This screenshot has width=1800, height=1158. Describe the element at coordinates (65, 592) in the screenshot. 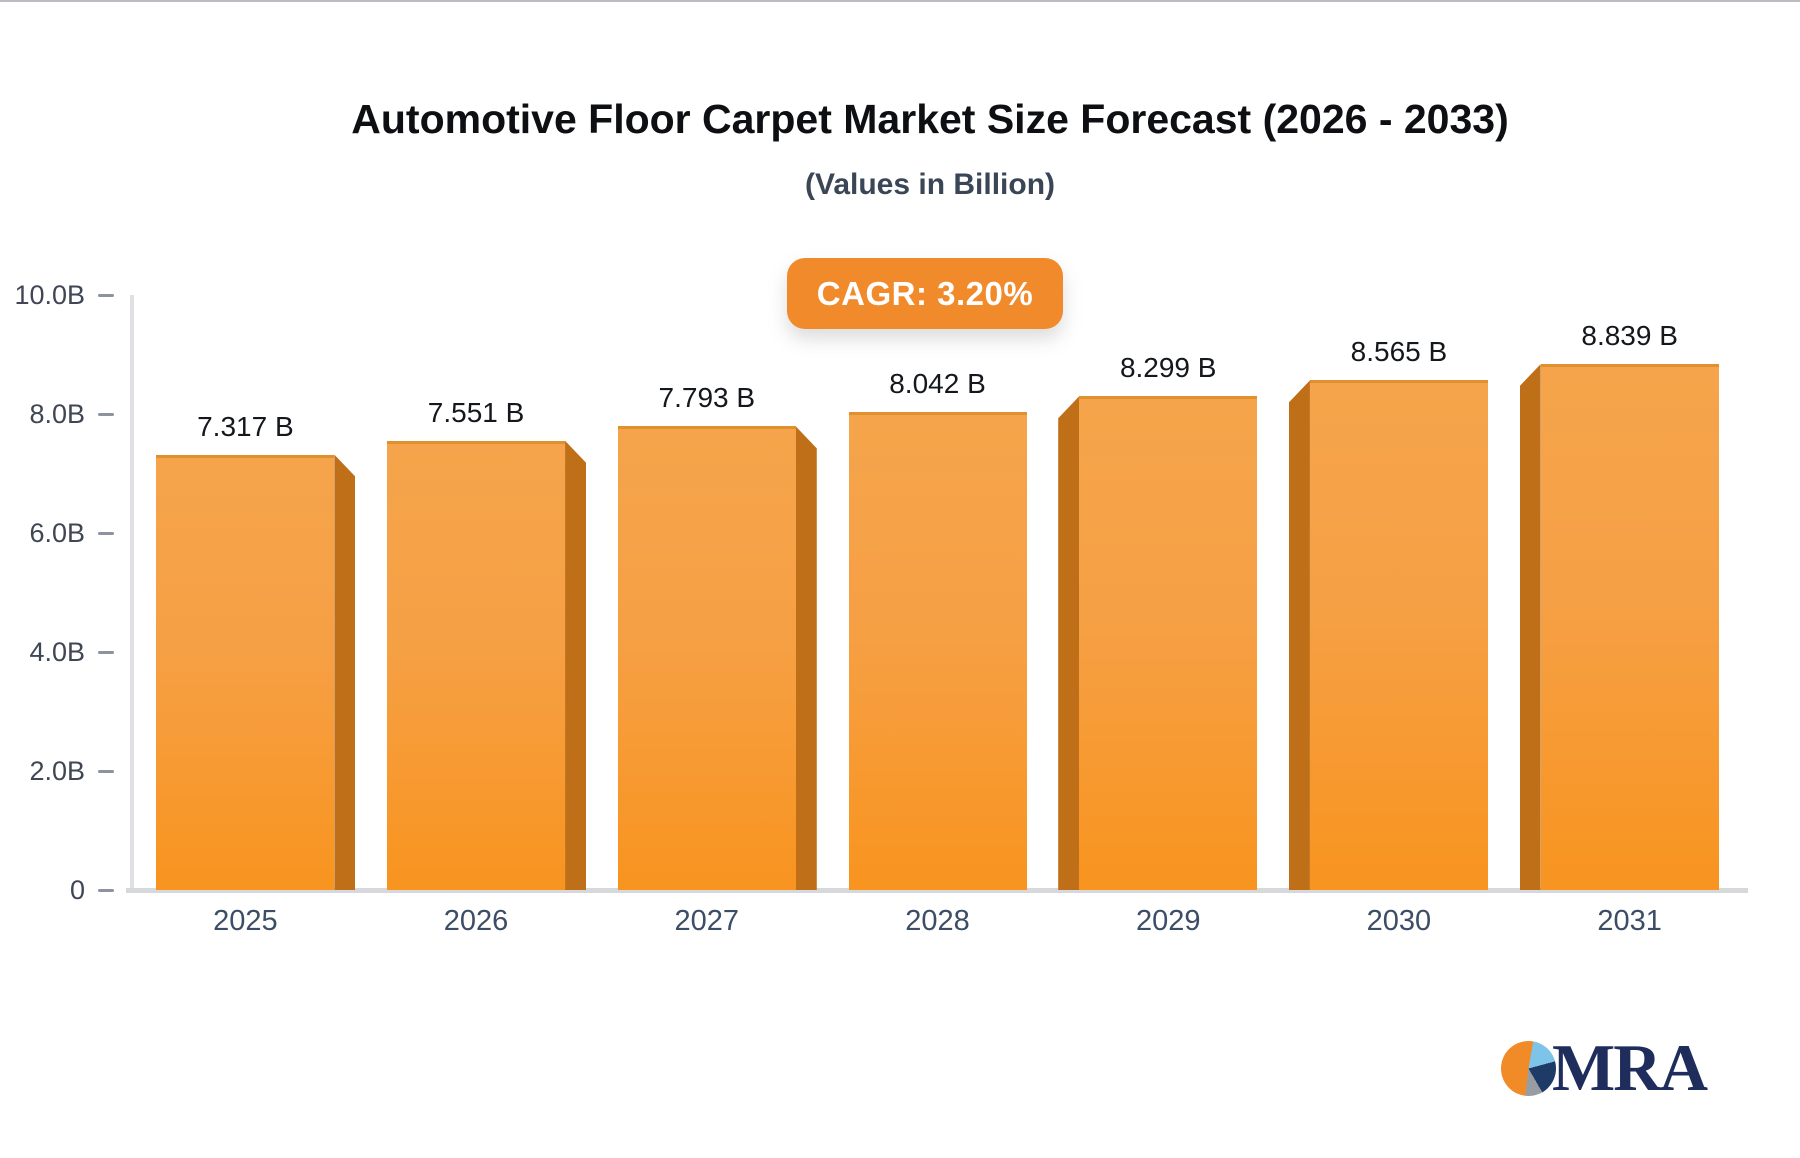

I see `y-axis-ticks: 0 2.0B 4.0B 6.0B 8.0B 10.0B` at that location.